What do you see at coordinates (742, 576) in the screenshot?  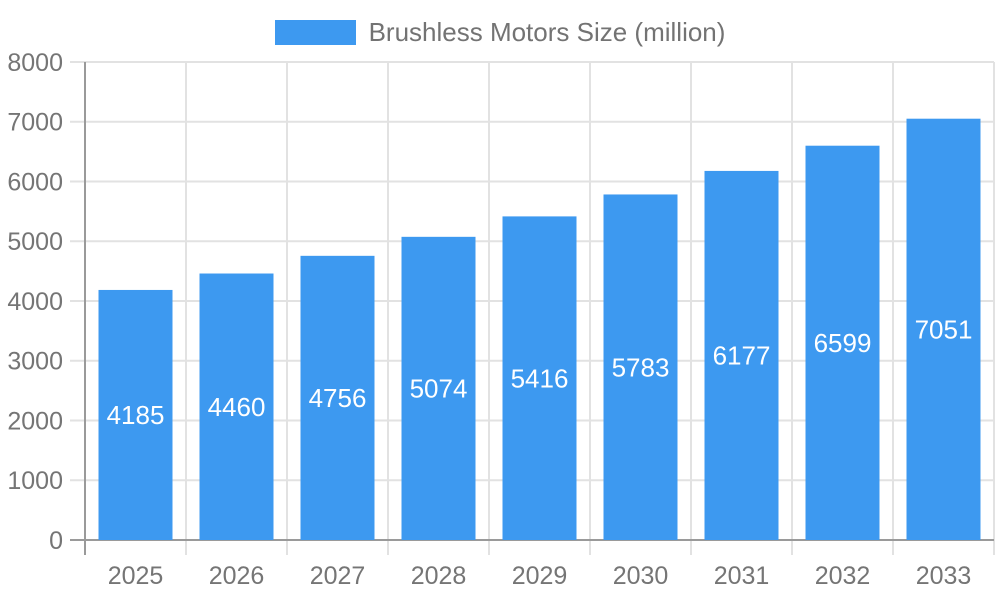 I see `x-tick-label: 2031` at bounding box center [742, 576].